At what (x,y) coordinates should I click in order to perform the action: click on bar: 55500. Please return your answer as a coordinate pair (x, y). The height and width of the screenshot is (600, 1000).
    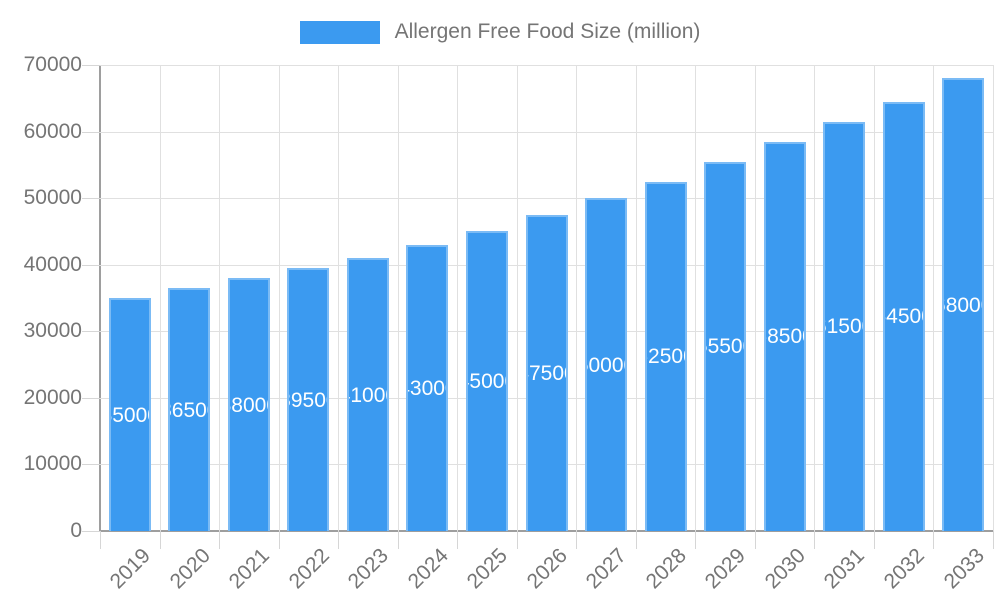
    Looking at the image, I should click on (725, 346).